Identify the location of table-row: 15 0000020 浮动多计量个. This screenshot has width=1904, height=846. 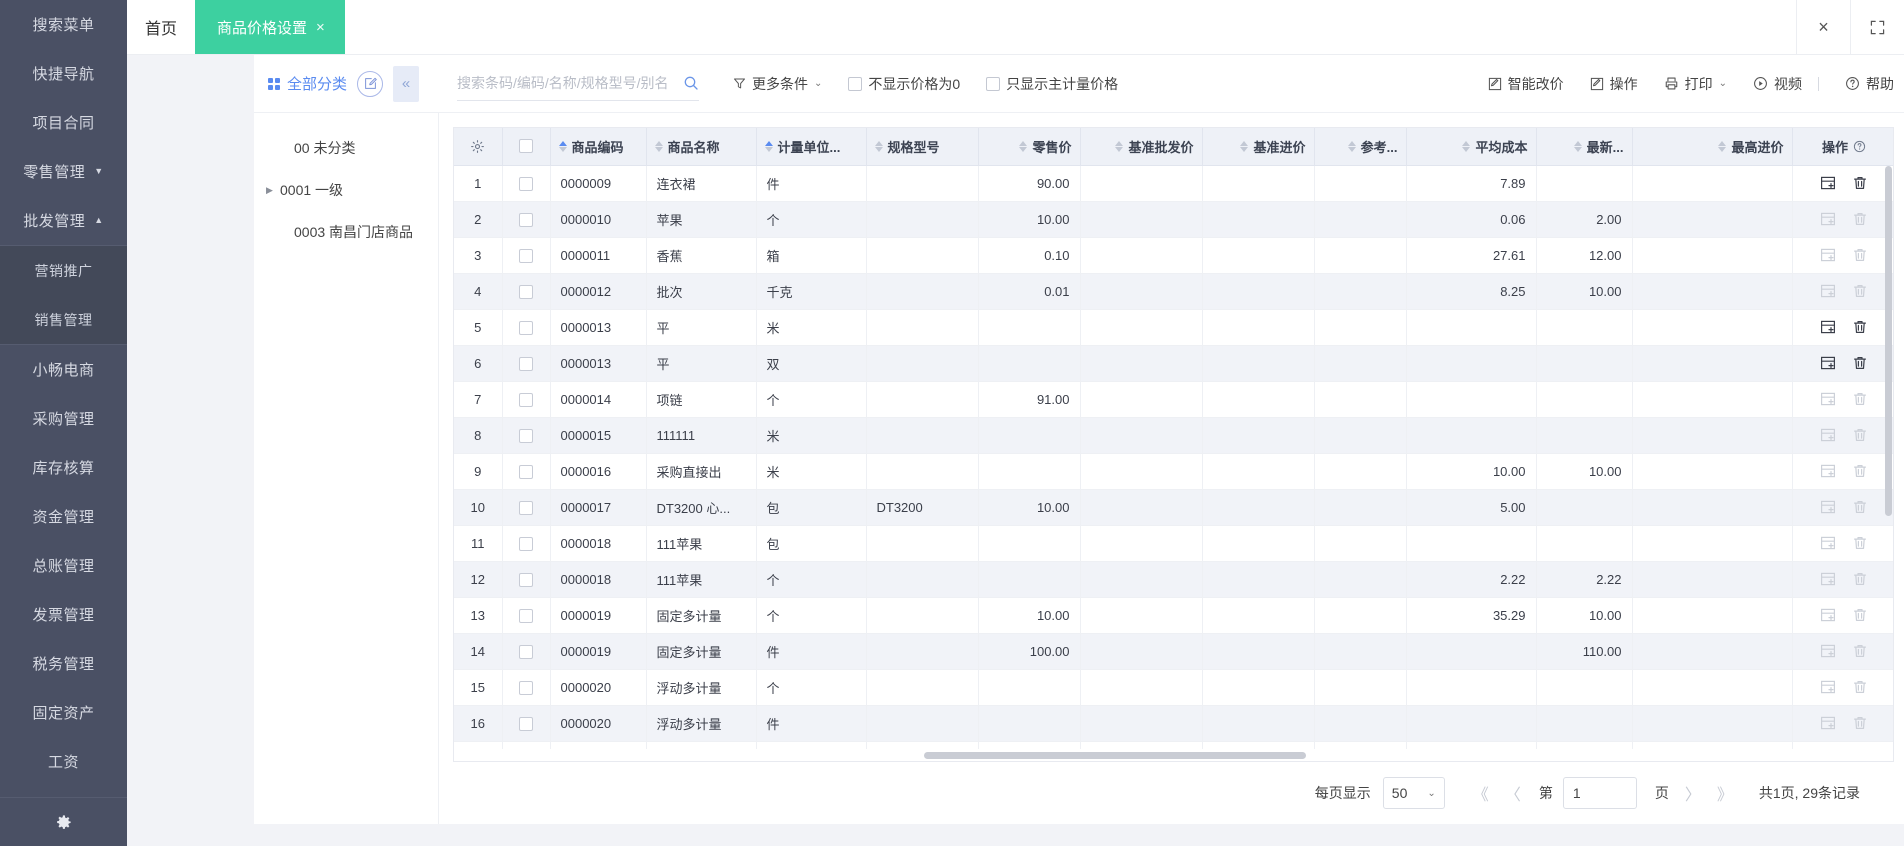
(1173, 687).